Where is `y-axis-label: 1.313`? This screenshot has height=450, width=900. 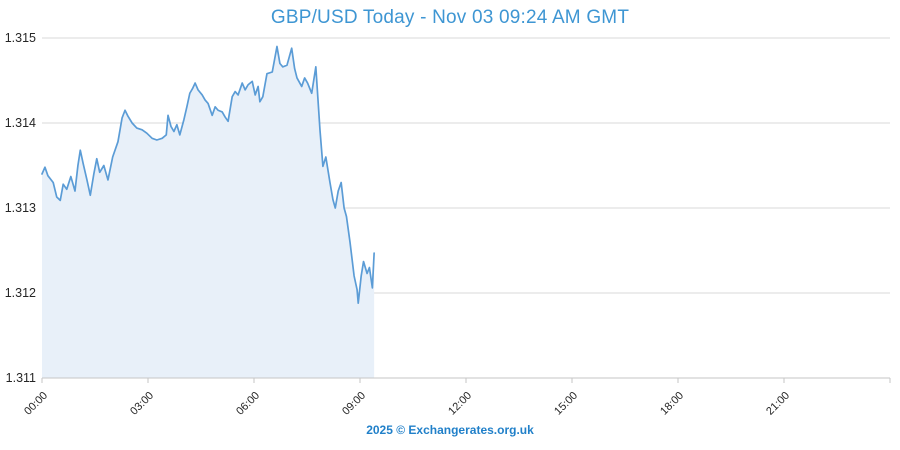 y-axis-label: 1.313 is located at coordinates (20, 208).